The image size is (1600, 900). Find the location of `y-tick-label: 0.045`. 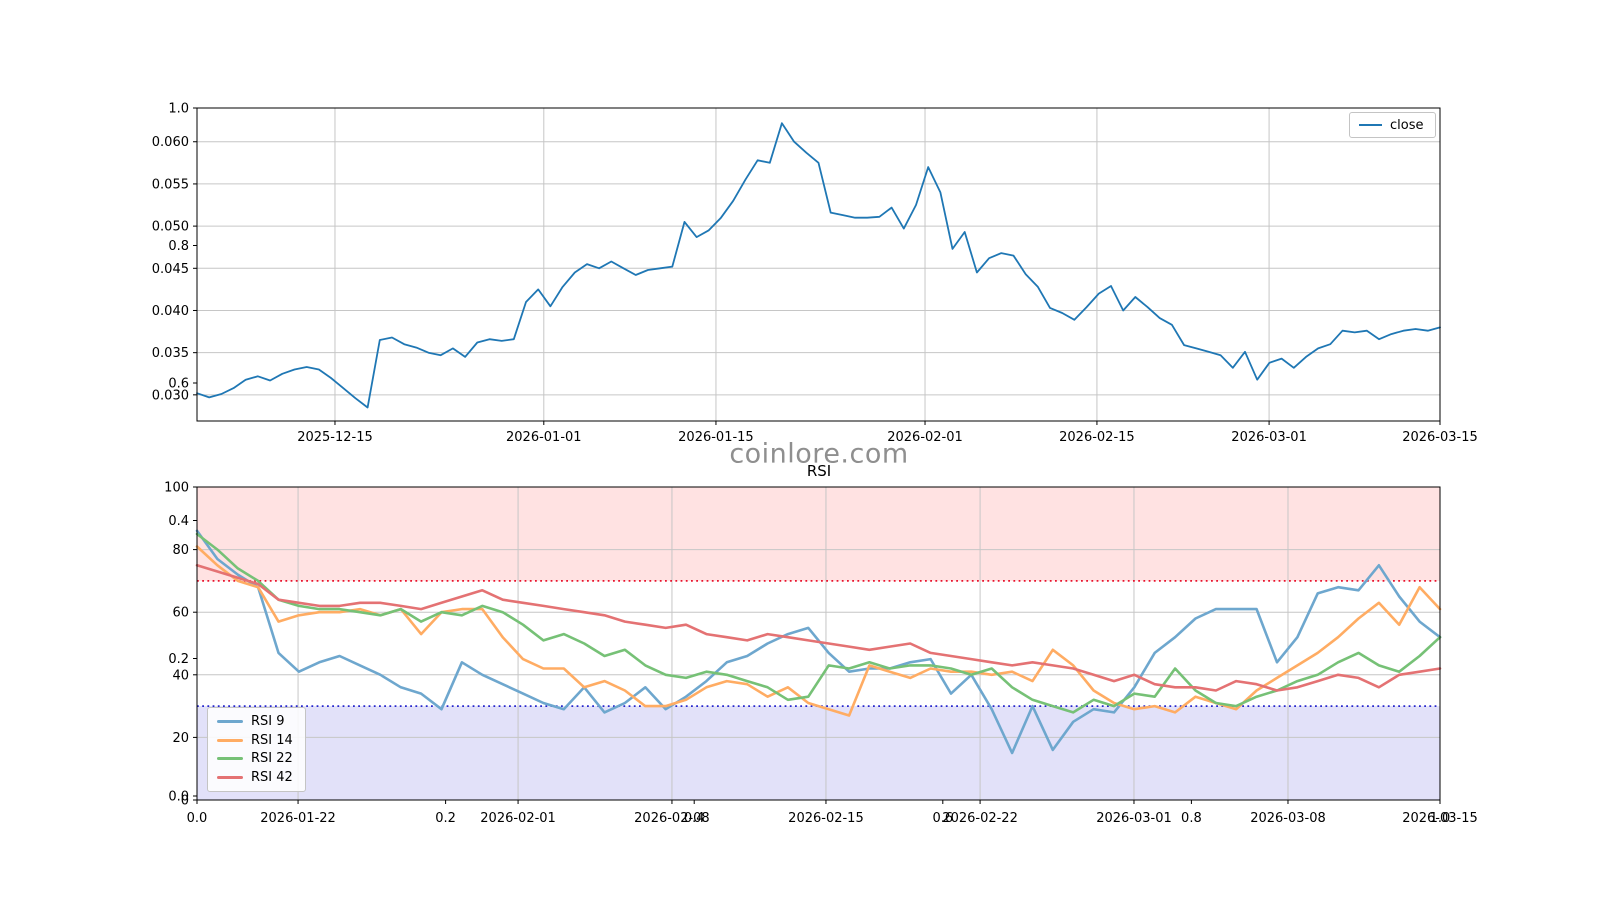

y-tick-label: 0.045 is located at coordinates (170, 269).